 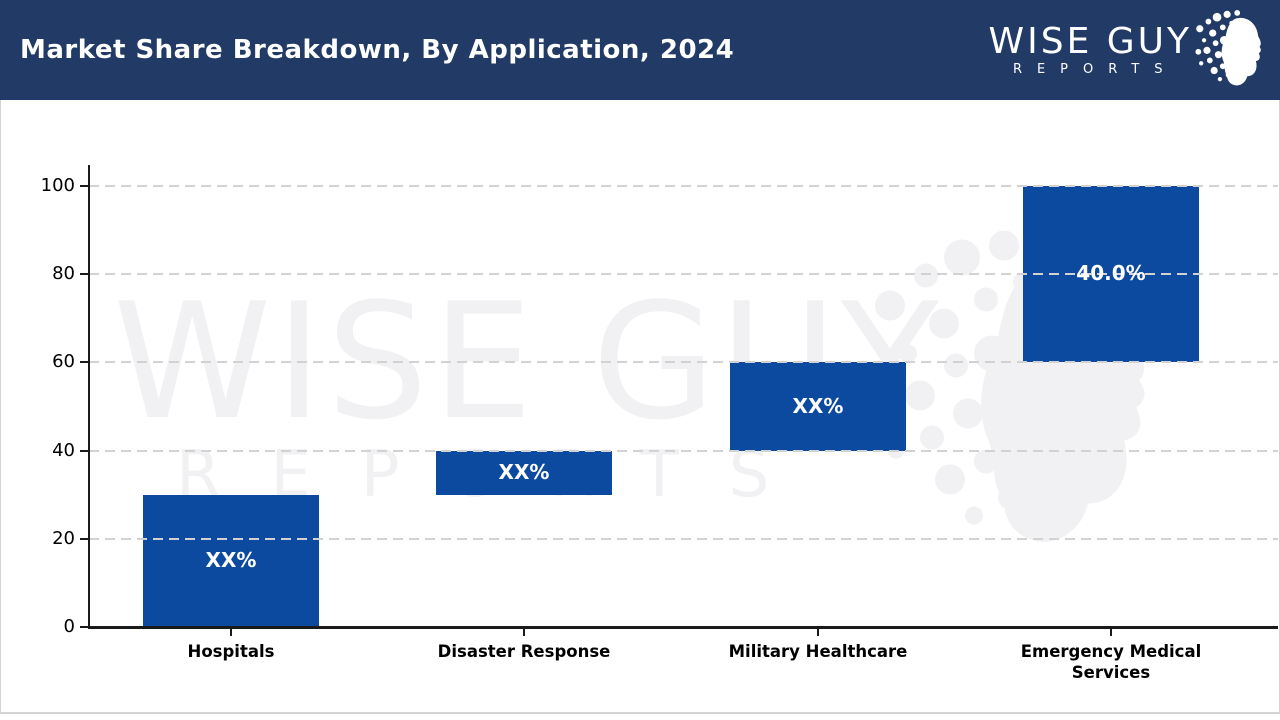 I want to click on y-tick-label-0: 0, so click(x=69, y=626).